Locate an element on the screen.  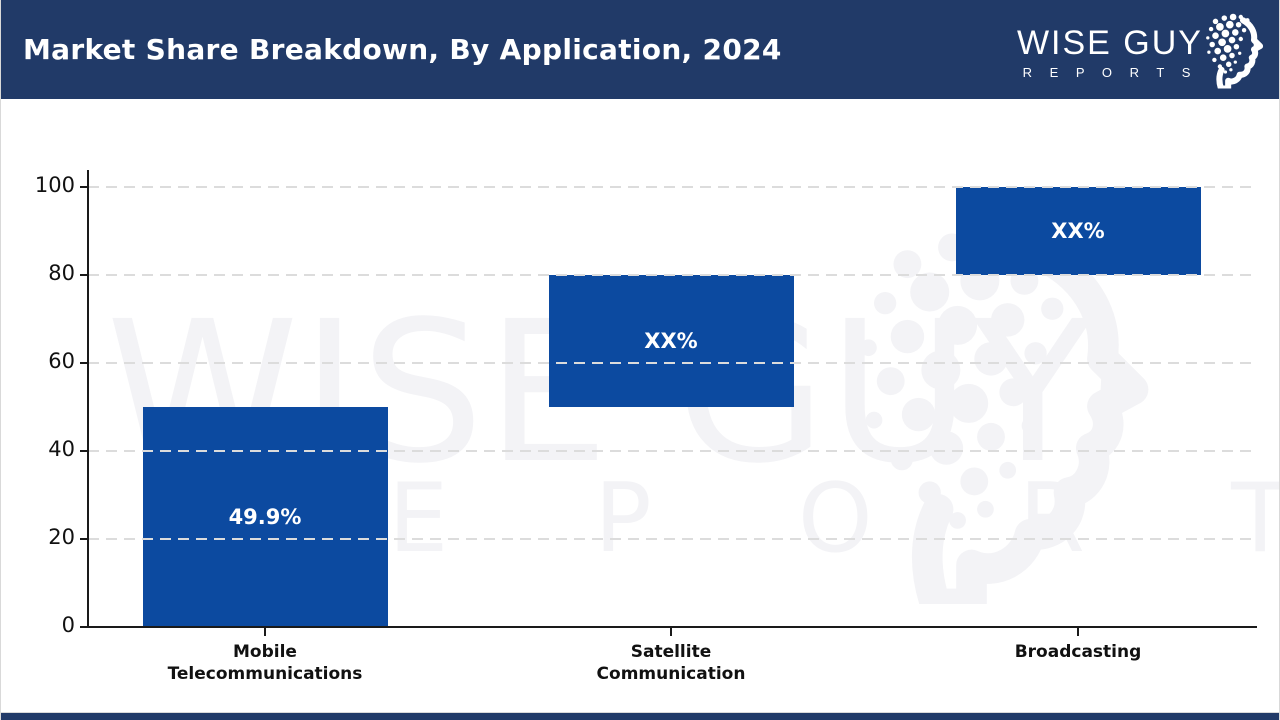
logo-subtitle: R E P O R T S is located at coordinates (1110, 72).